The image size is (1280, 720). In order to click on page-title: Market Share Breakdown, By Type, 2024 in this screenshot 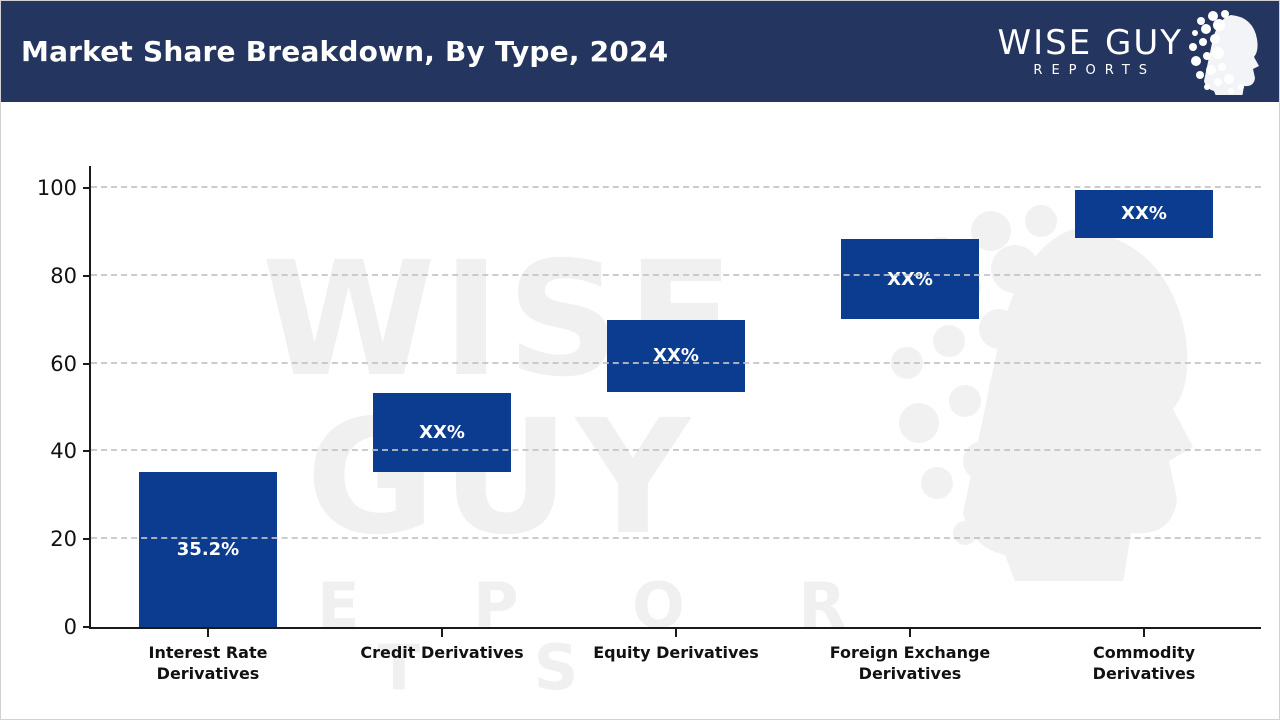, I will do `click(345, 51)`.